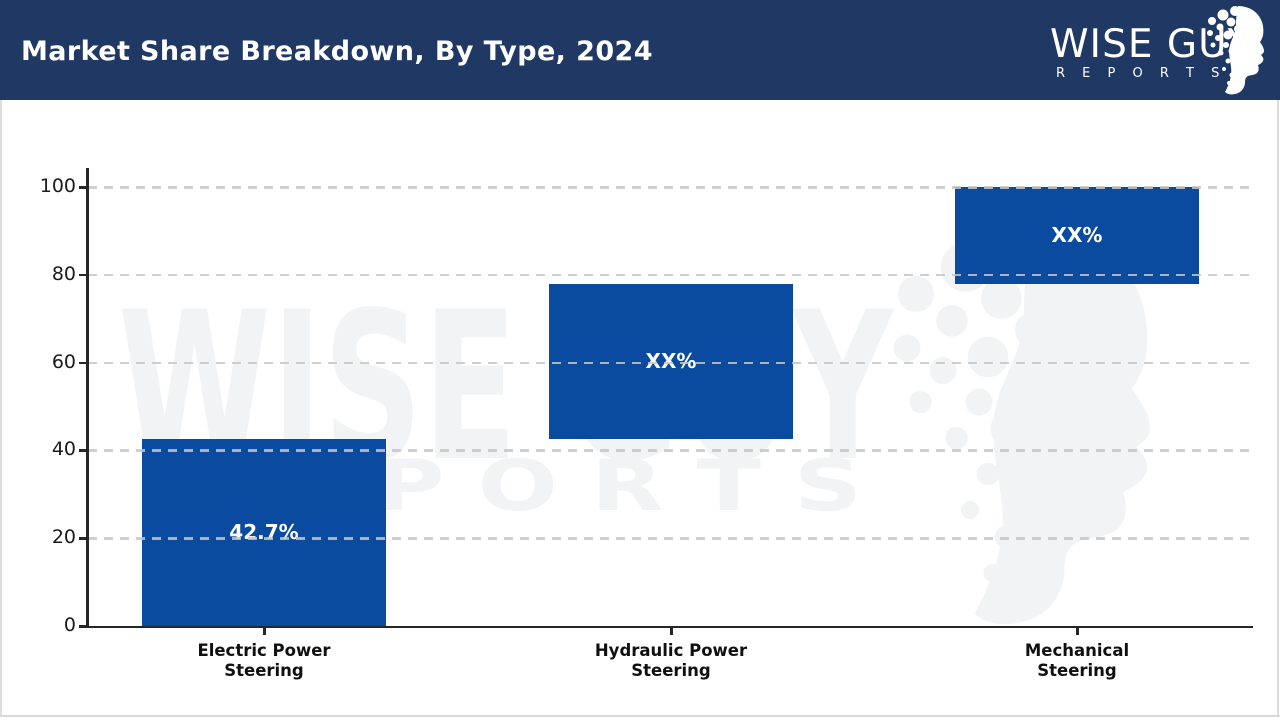  Describe the element at coordinates (640, 716) in the screenshot. I see `frame-edge-bottom` at that location.